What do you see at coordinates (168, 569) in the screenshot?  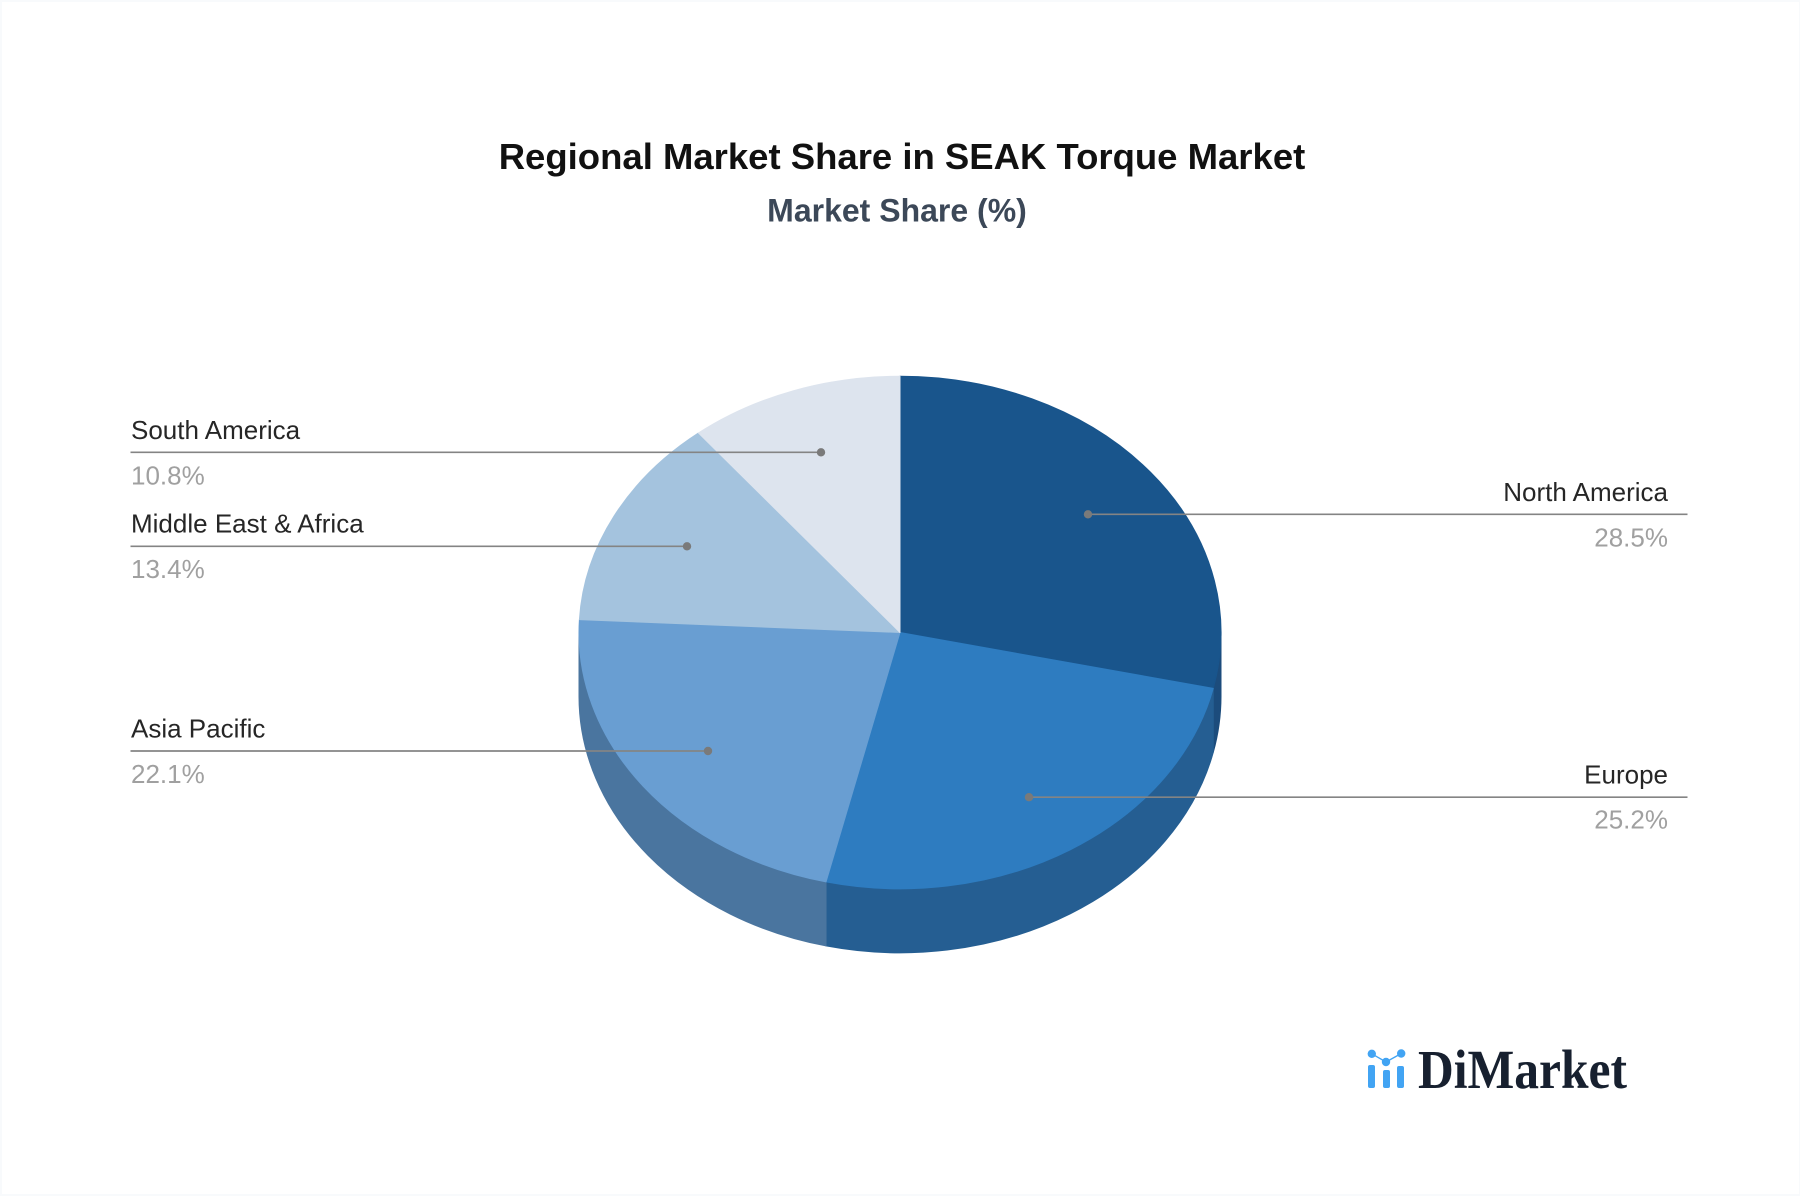 I see `svg-text: 13.4%` at bounding box center [168, 569].